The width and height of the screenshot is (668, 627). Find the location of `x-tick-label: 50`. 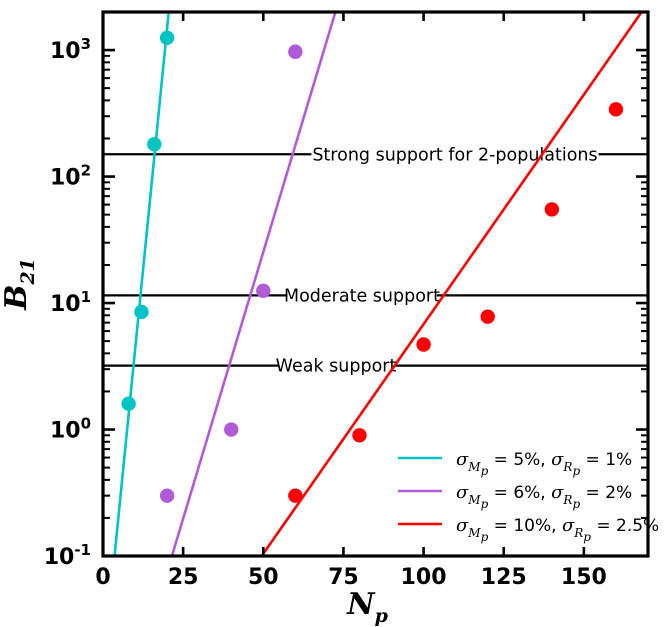

x-tick-label: 50 is located at coordinates (263, 577).